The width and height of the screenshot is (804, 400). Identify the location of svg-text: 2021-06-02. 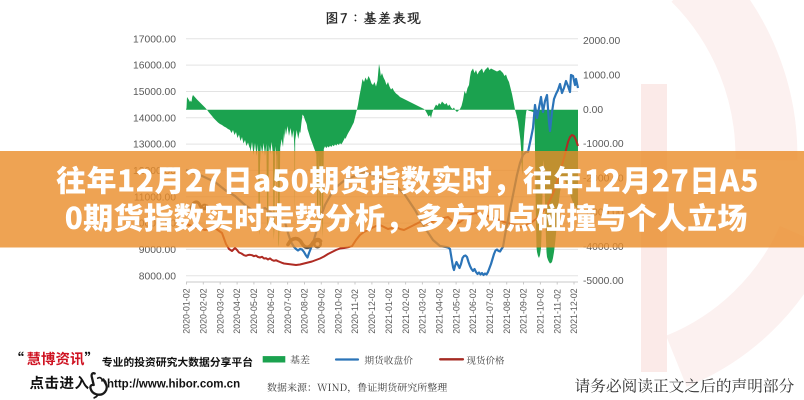
(473, 310).